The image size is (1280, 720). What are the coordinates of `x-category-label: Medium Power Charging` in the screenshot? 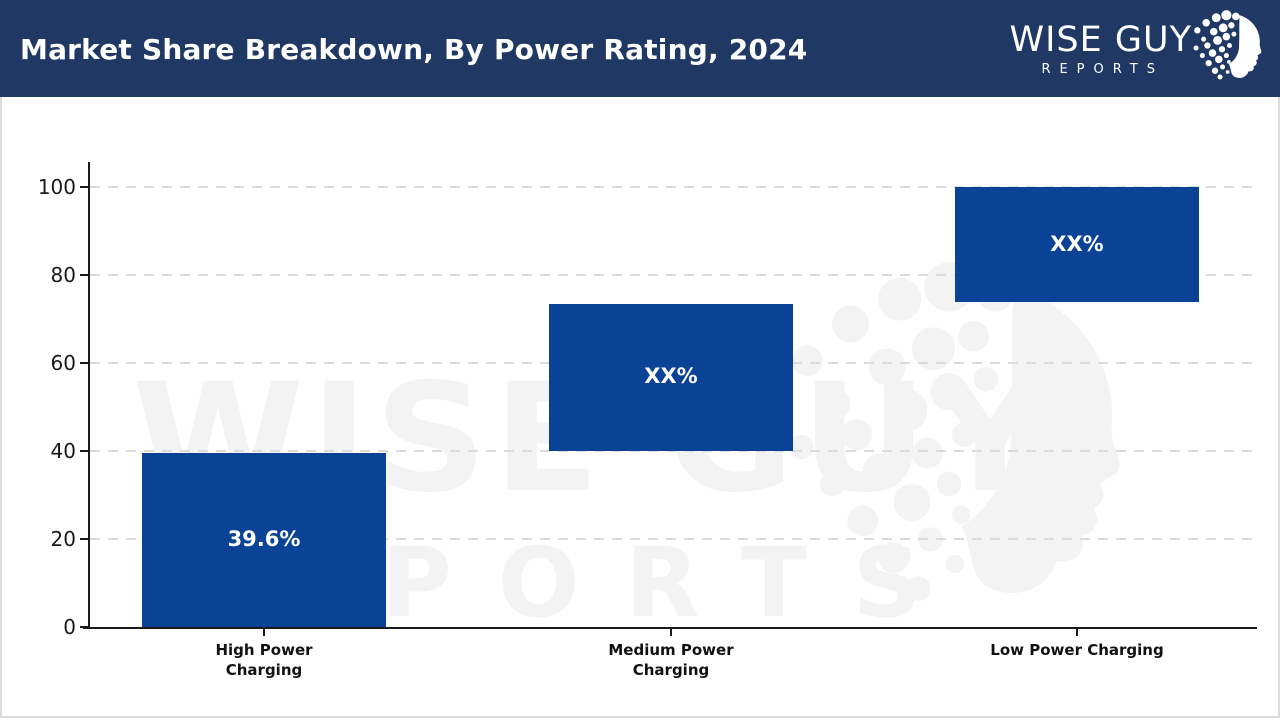 It's located at (671, 660).